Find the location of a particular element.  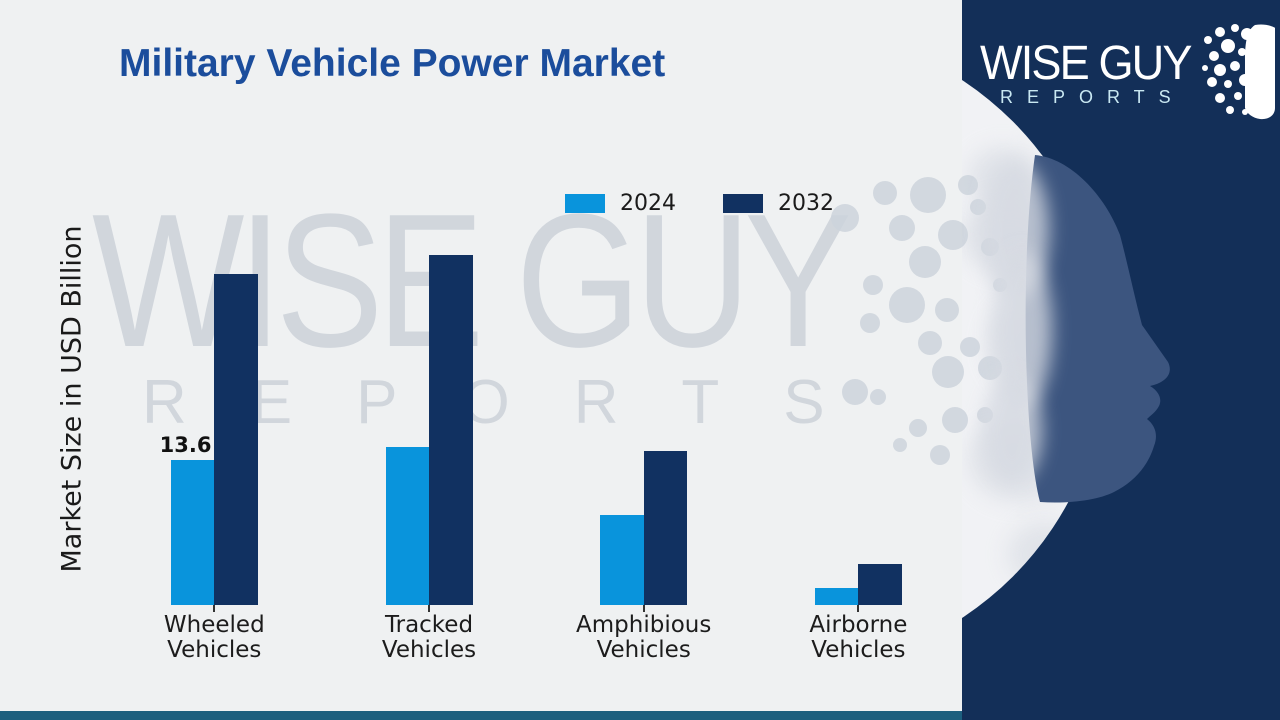

category-label-airborne-vehicles: Airborne Vehicles is located at coordinates (858, 637).